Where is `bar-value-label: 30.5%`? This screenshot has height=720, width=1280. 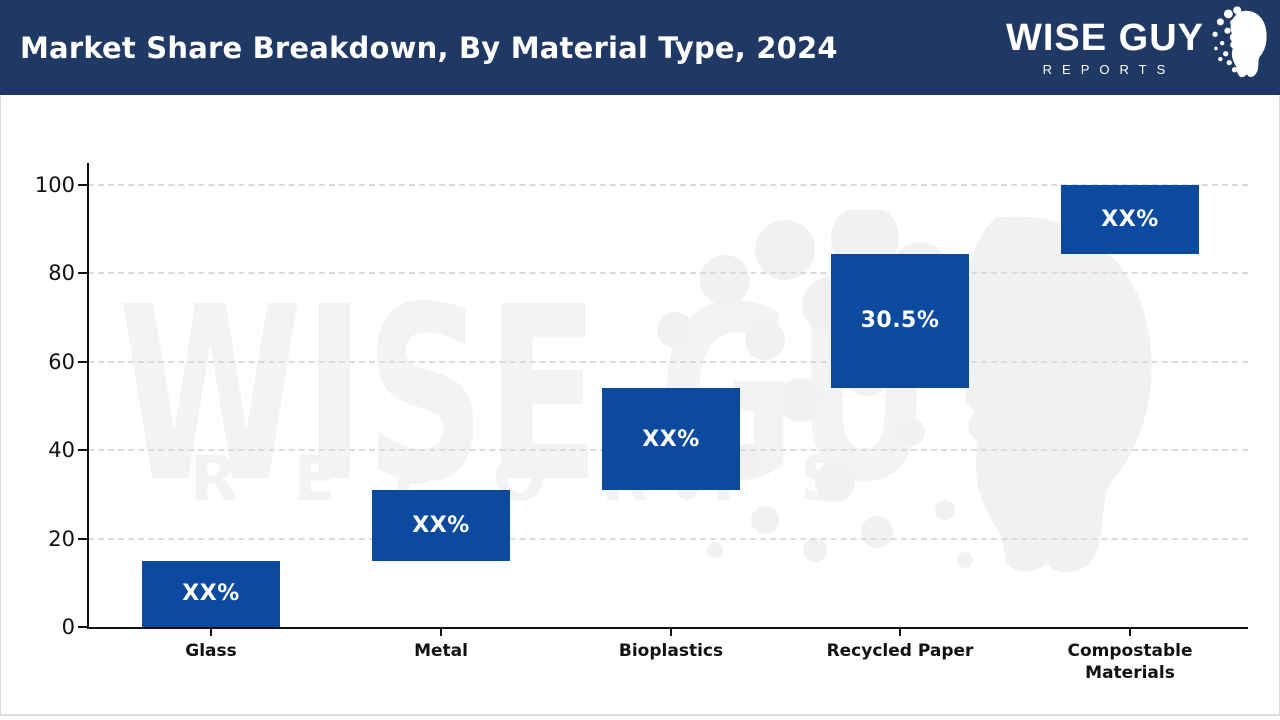
bar-value-label: 30.5% is located at coordinates (900, 321).